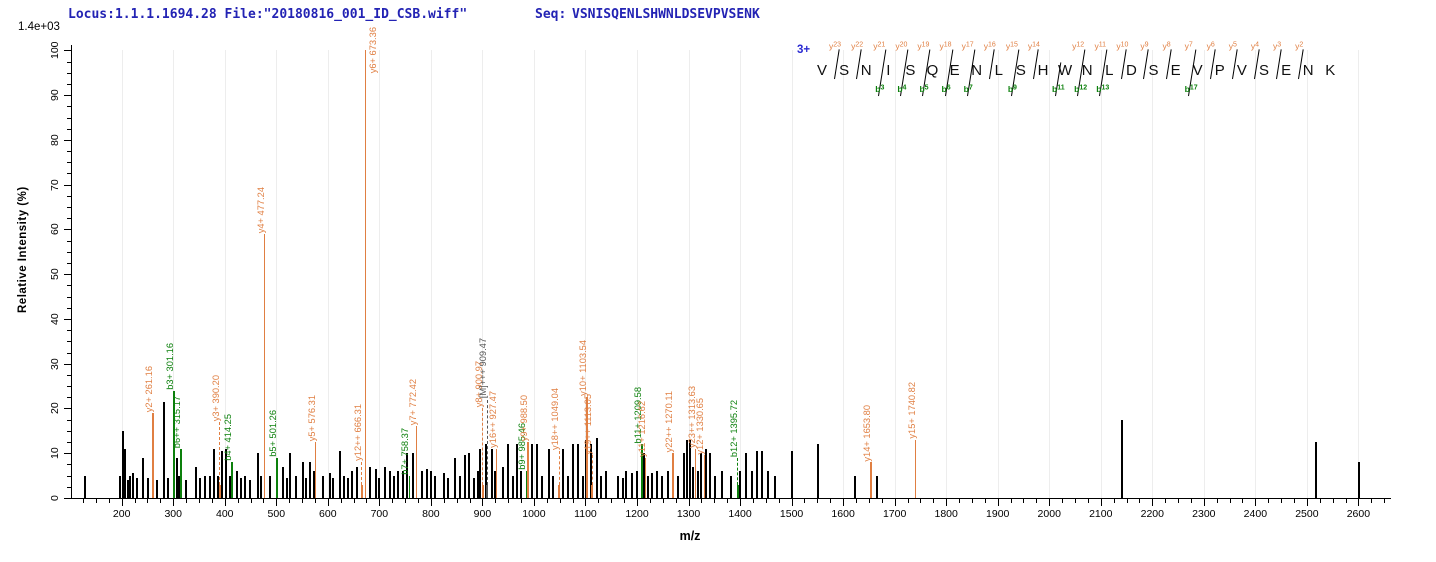 This screenshot has height=562, width=1436. What do you see at coordinates (894, 514) in the screenshot?
I see `x-tick-label: 1700` at bounding box center [894, 514].